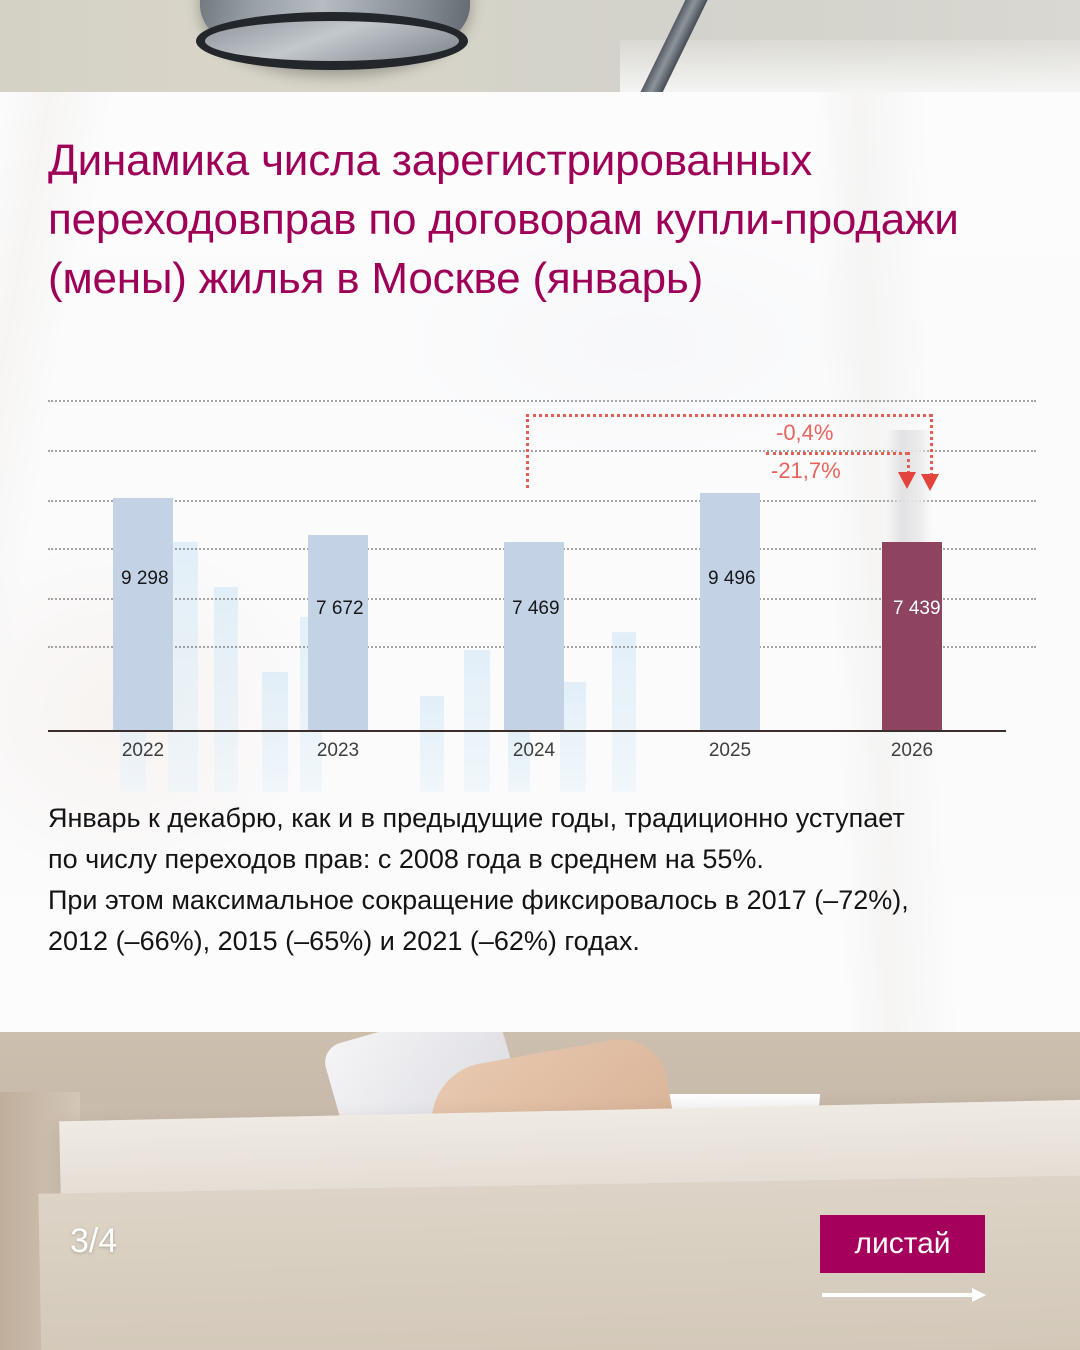 The width and height of the screenshot is (1080, 1350). I want to click on swipe-button-label: листай, so click(902, 1243).